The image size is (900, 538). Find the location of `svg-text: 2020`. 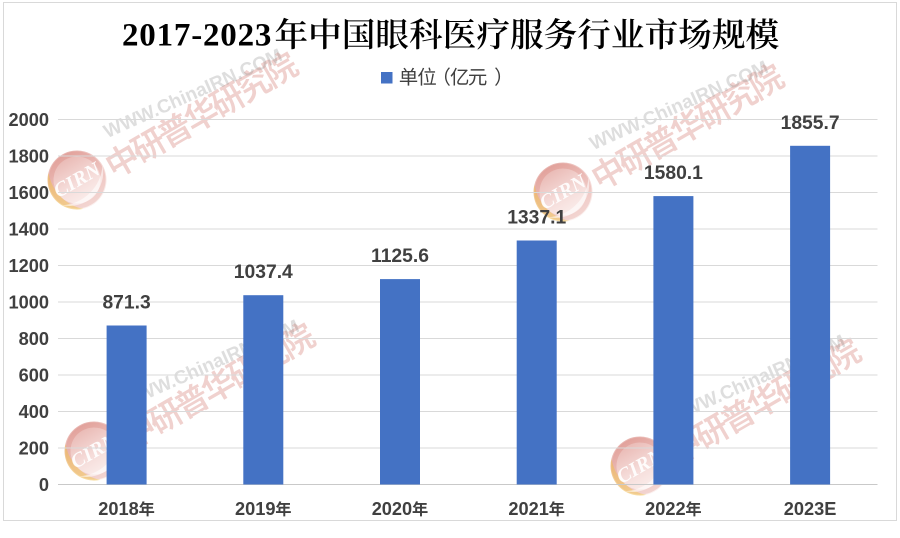

svg-text: 2020 is located at coordinates (392, 509).